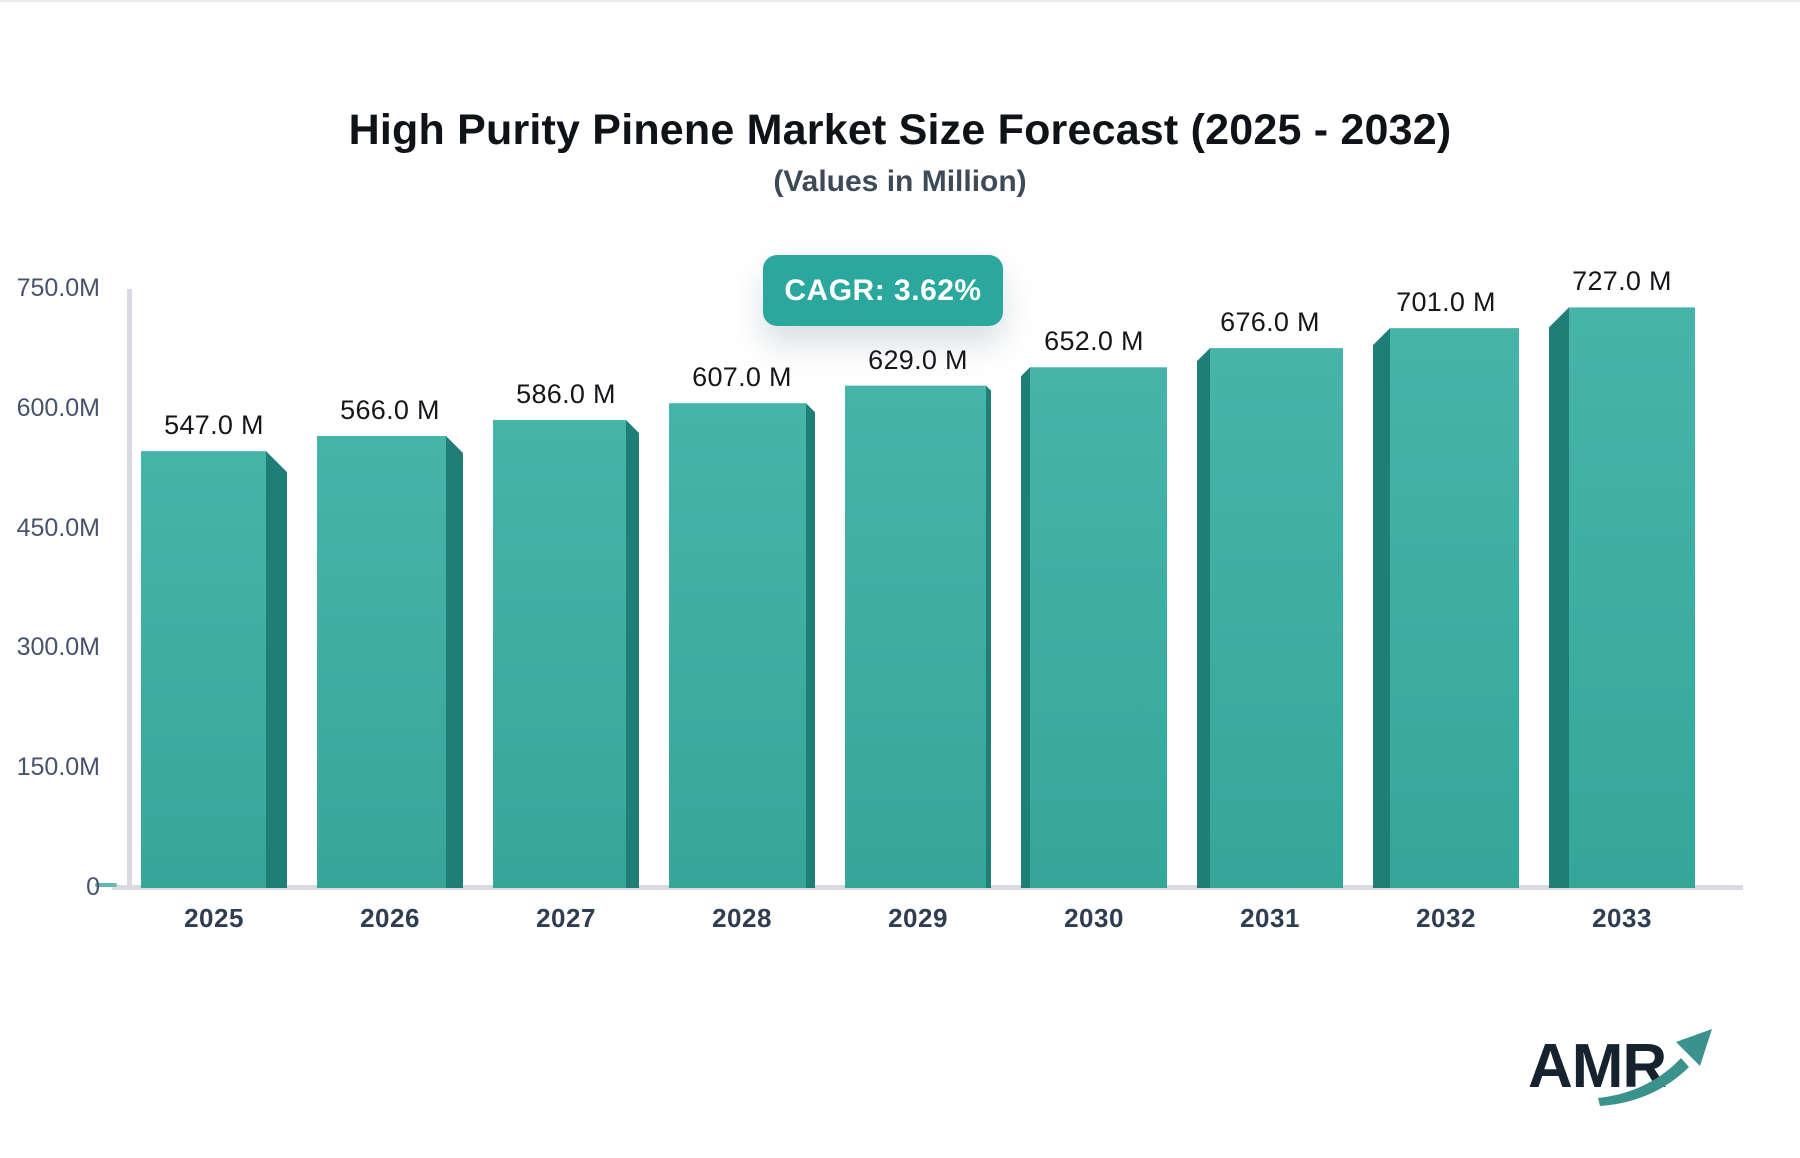 The height and width of the screenshot is (1158, 1800). What do you see at coordinates (918, 359) in the screenshot?
I see `bar-value-label: 629.0 M` at bounding box center [918, 359].